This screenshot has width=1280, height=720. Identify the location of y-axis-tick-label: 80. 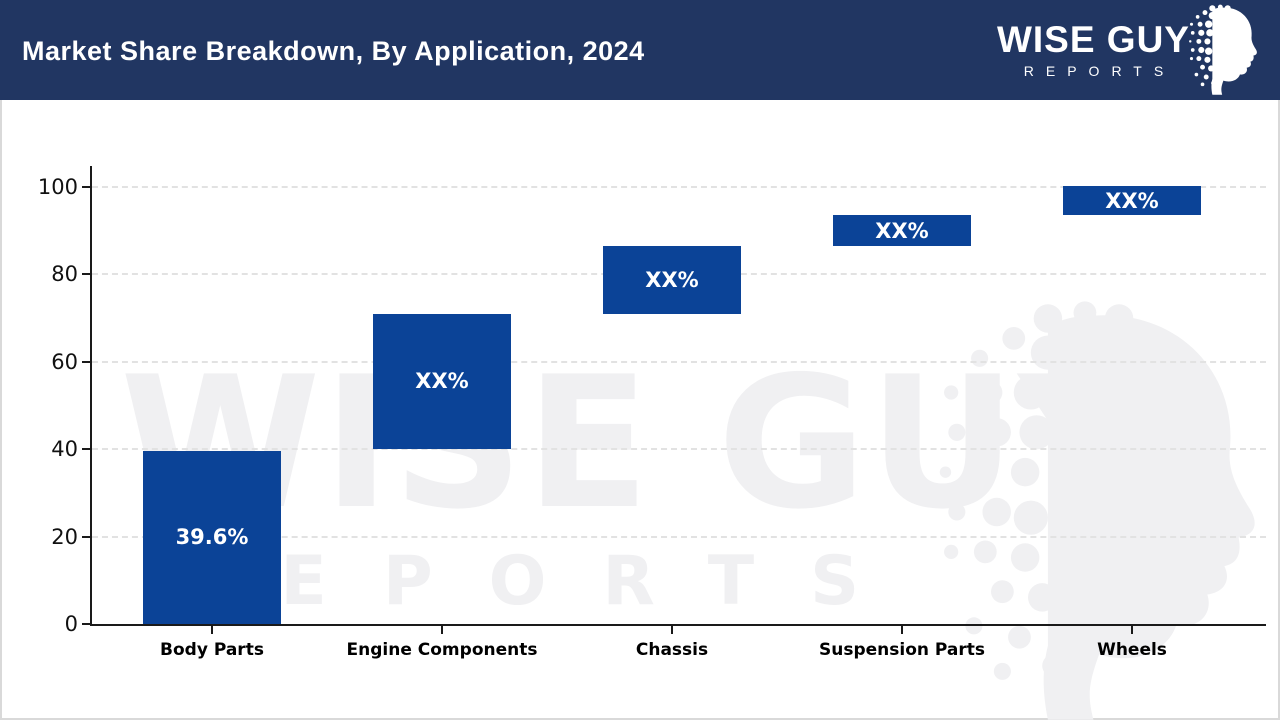
(64, 274).